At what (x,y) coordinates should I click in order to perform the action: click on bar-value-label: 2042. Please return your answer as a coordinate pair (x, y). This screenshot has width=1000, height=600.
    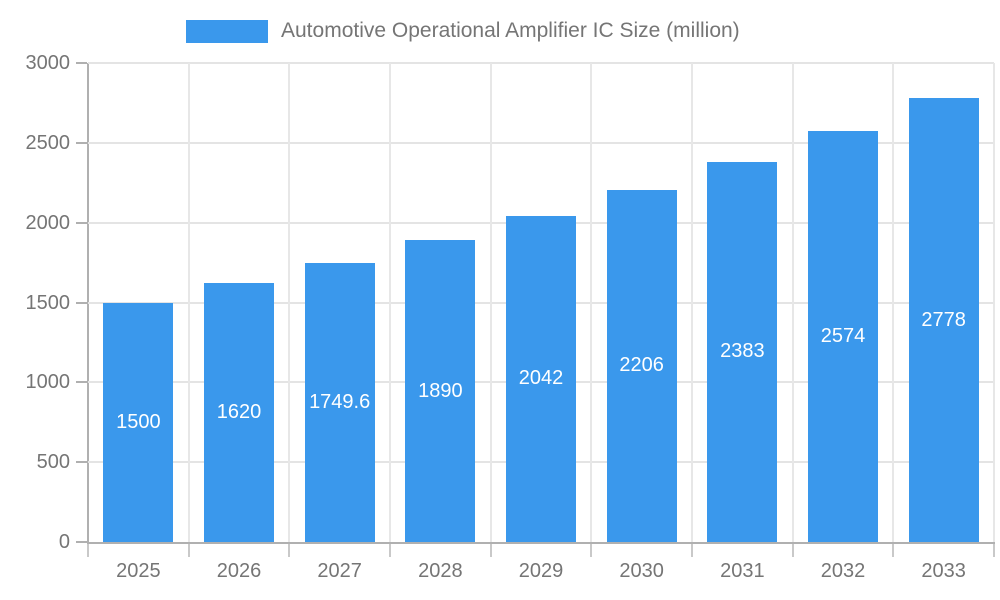
    Looking at the image, I should click on (541, 378).